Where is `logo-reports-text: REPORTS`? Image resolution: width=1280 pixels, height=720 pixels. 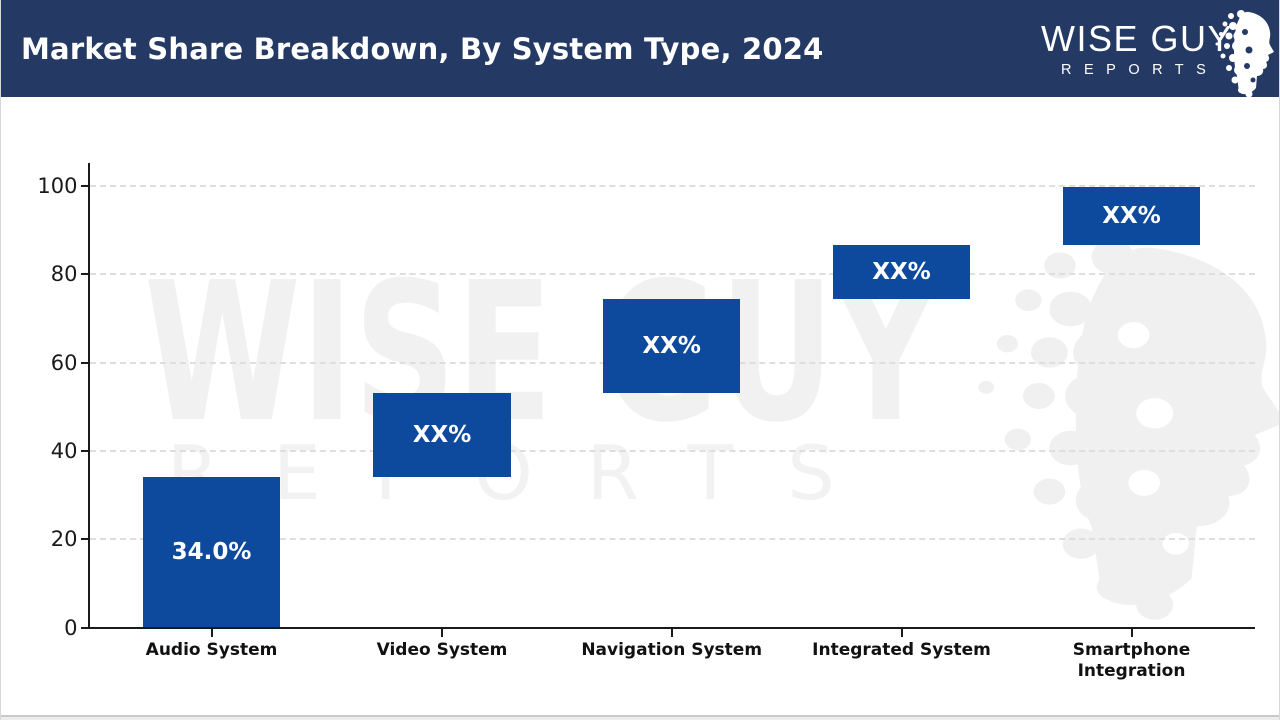 logo-reports-text: REPORTS is located at coordinates (1140, 70).